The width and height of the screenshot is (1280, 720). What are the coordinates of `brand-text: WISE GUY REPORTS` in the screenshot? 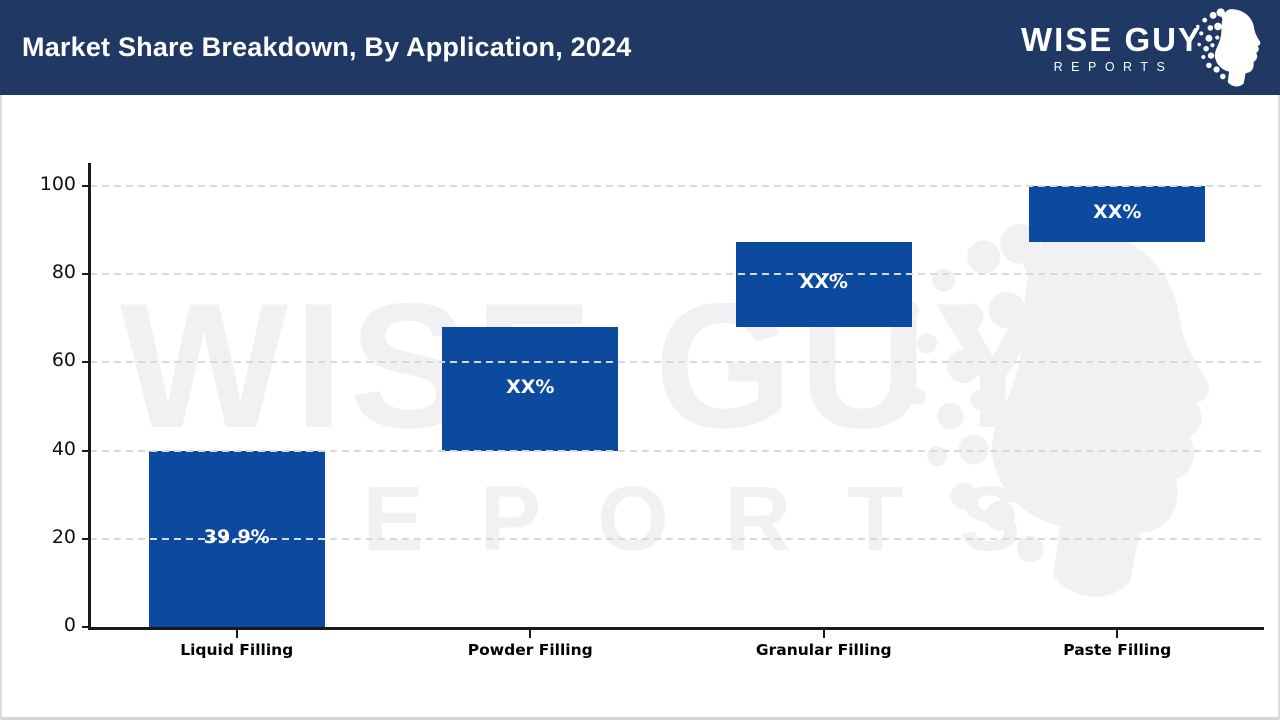 It's located at (1111, 47).